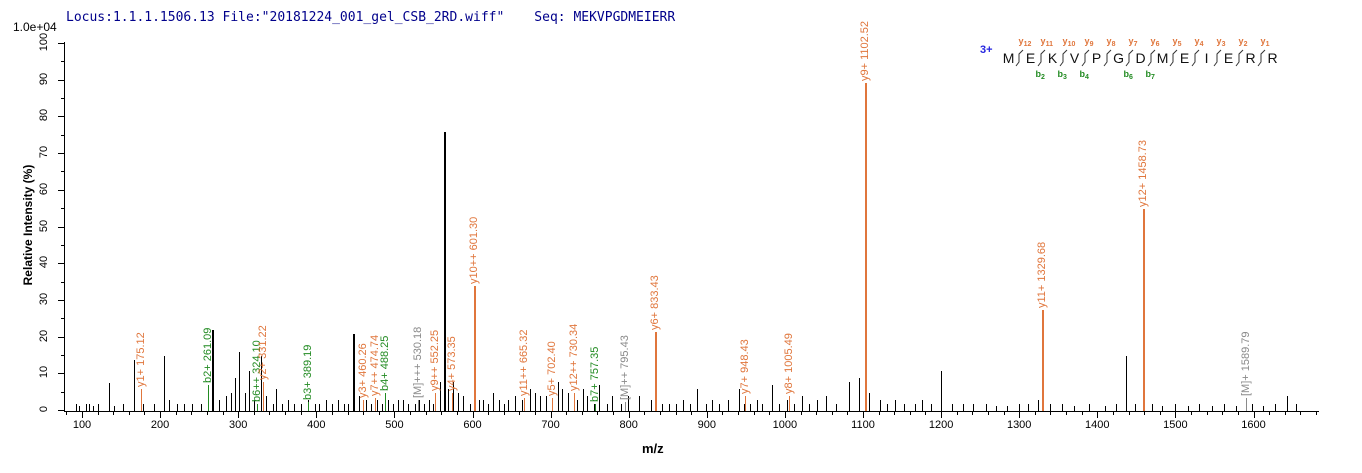 The width and height of the screenshot is (1362, 473). What do you see at coordinates (550, 425) in the screenshot?
I see `x-tick-label: 700` at bounding box center [550, 425].